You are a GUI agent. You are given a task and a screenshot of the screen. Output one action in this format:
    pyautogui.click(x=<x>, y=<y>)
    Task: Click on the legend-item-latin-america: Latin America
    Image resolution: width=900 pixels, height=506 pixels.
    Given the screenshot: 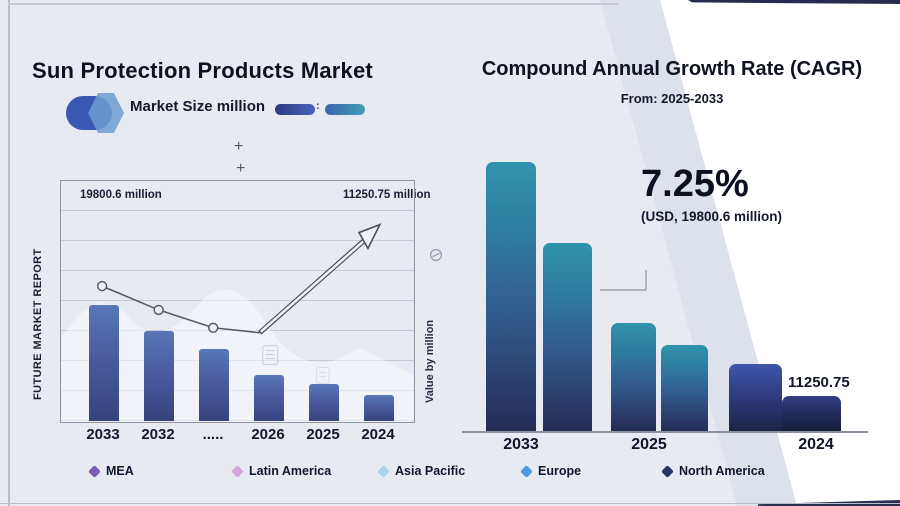 What is the action you would take?
    pyautogui.click(x=281, y=471)
    